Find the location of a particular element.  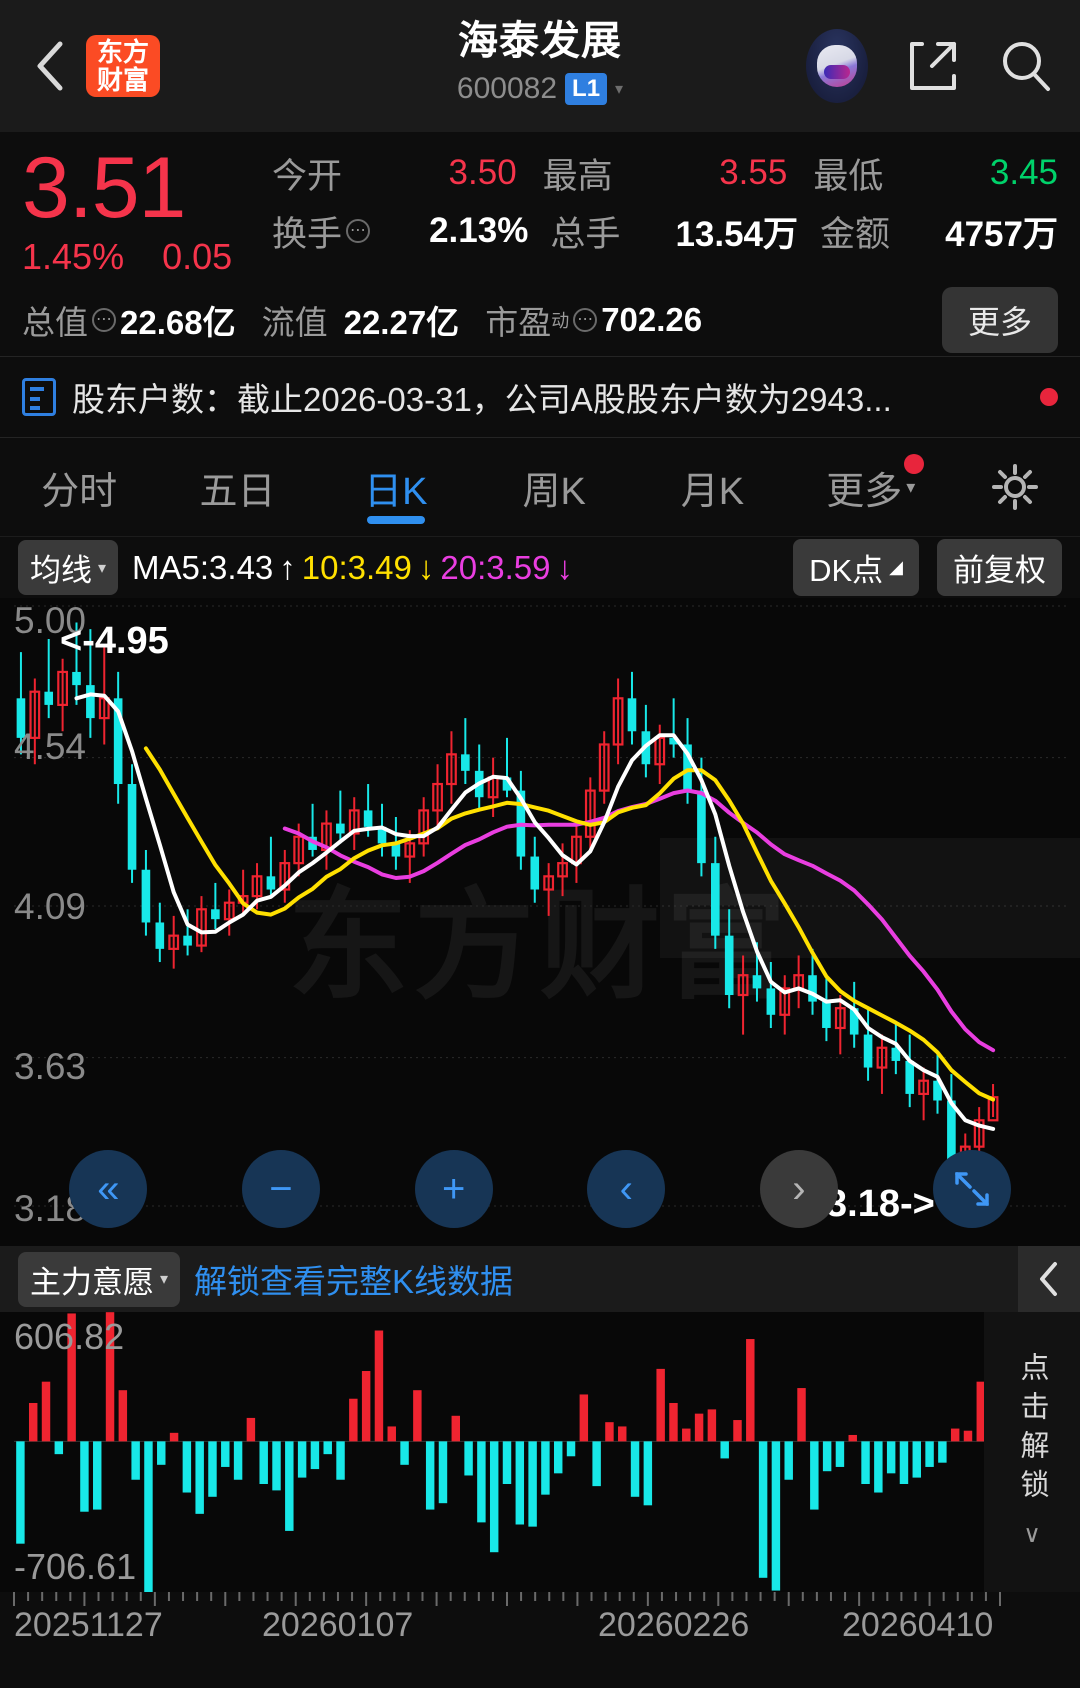

indicator-axis-max: 606.82 is located at coordinates (69, 1336).